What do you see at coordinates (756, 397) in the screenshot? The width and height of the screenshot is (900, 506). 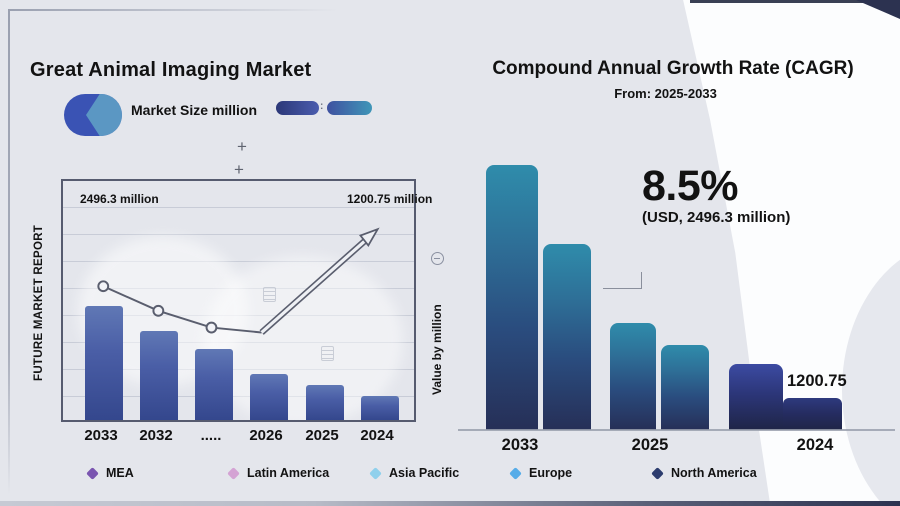 I see `cagr-bar-2024-a` at bounding box center [756, 397].